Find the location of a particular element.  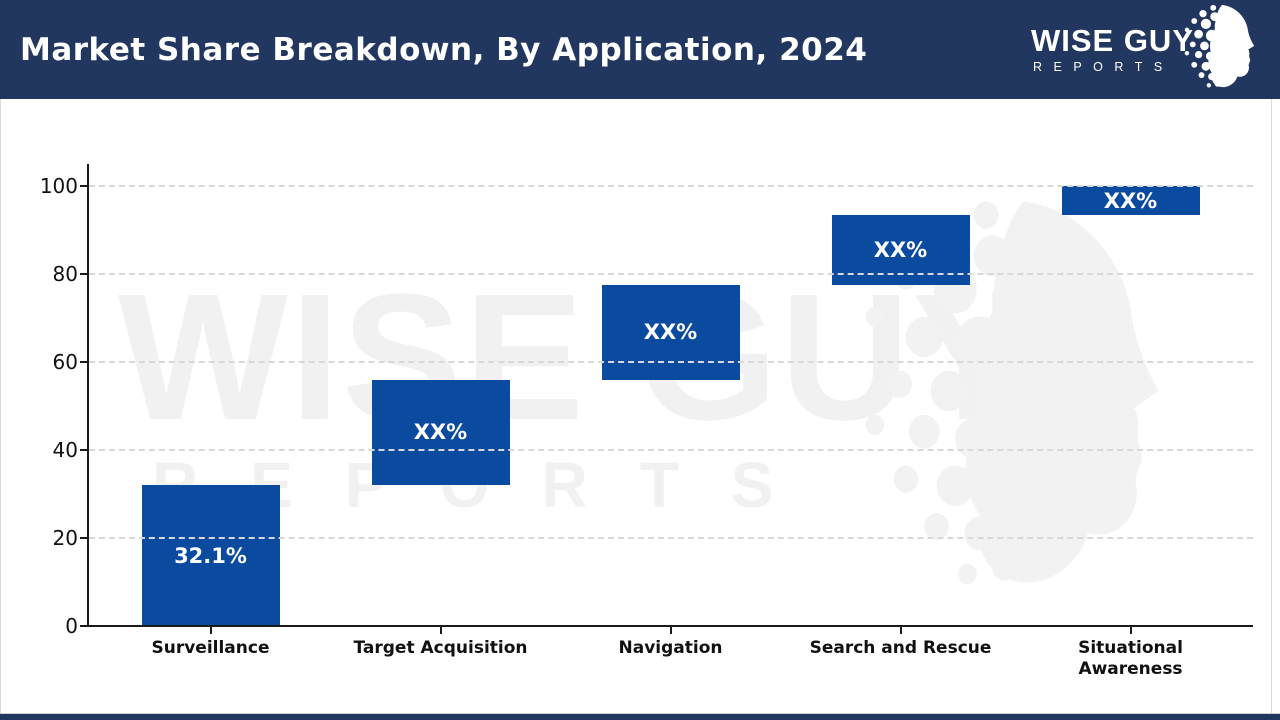

x-axis-line is located at coordinates (670, 626).